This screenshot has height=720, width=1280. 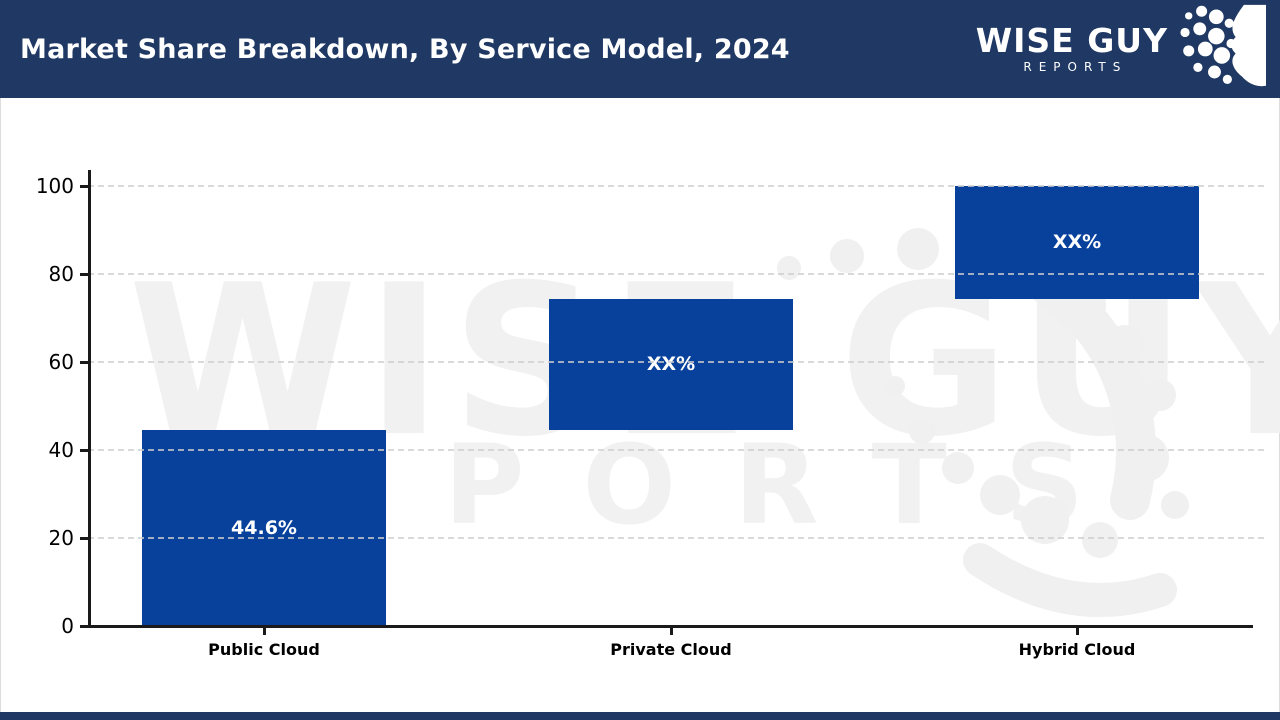 What do you see at coordinates (670, 626) in the screenshot?
I see `x-axis-line` at bounding box center [670, 626].